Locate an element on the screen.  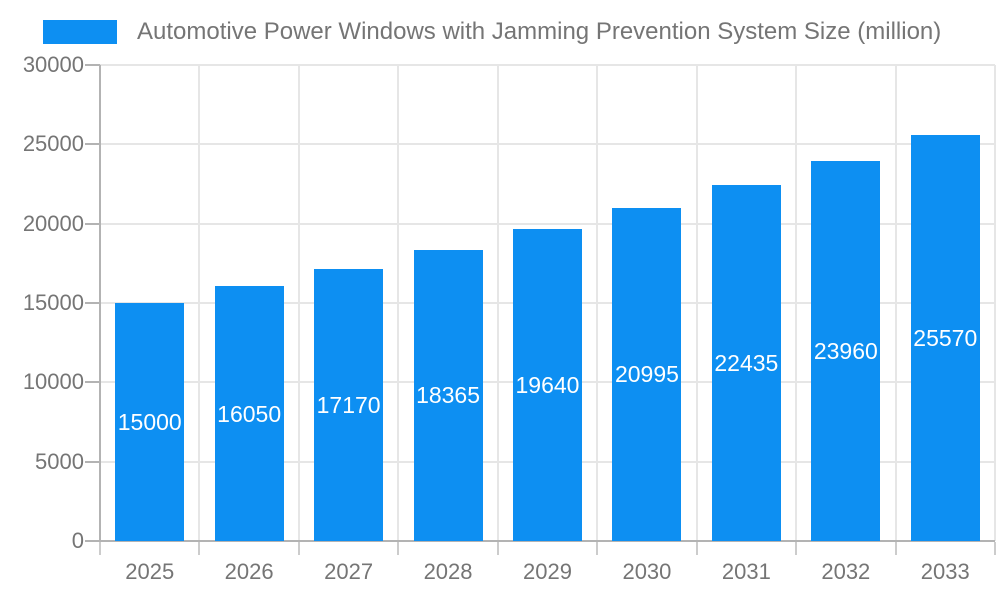
bar-value-label: 16050 is located at coordinates (249, 413).